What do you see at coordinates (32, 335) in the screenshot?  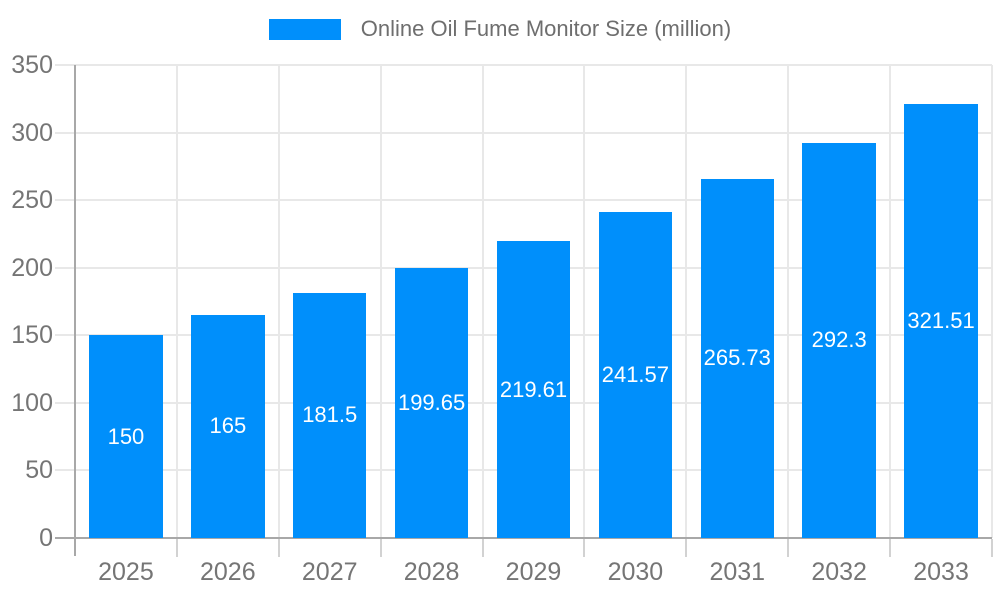 I see `y-axis-tick-label: 150` at bounding box center [32, 335].